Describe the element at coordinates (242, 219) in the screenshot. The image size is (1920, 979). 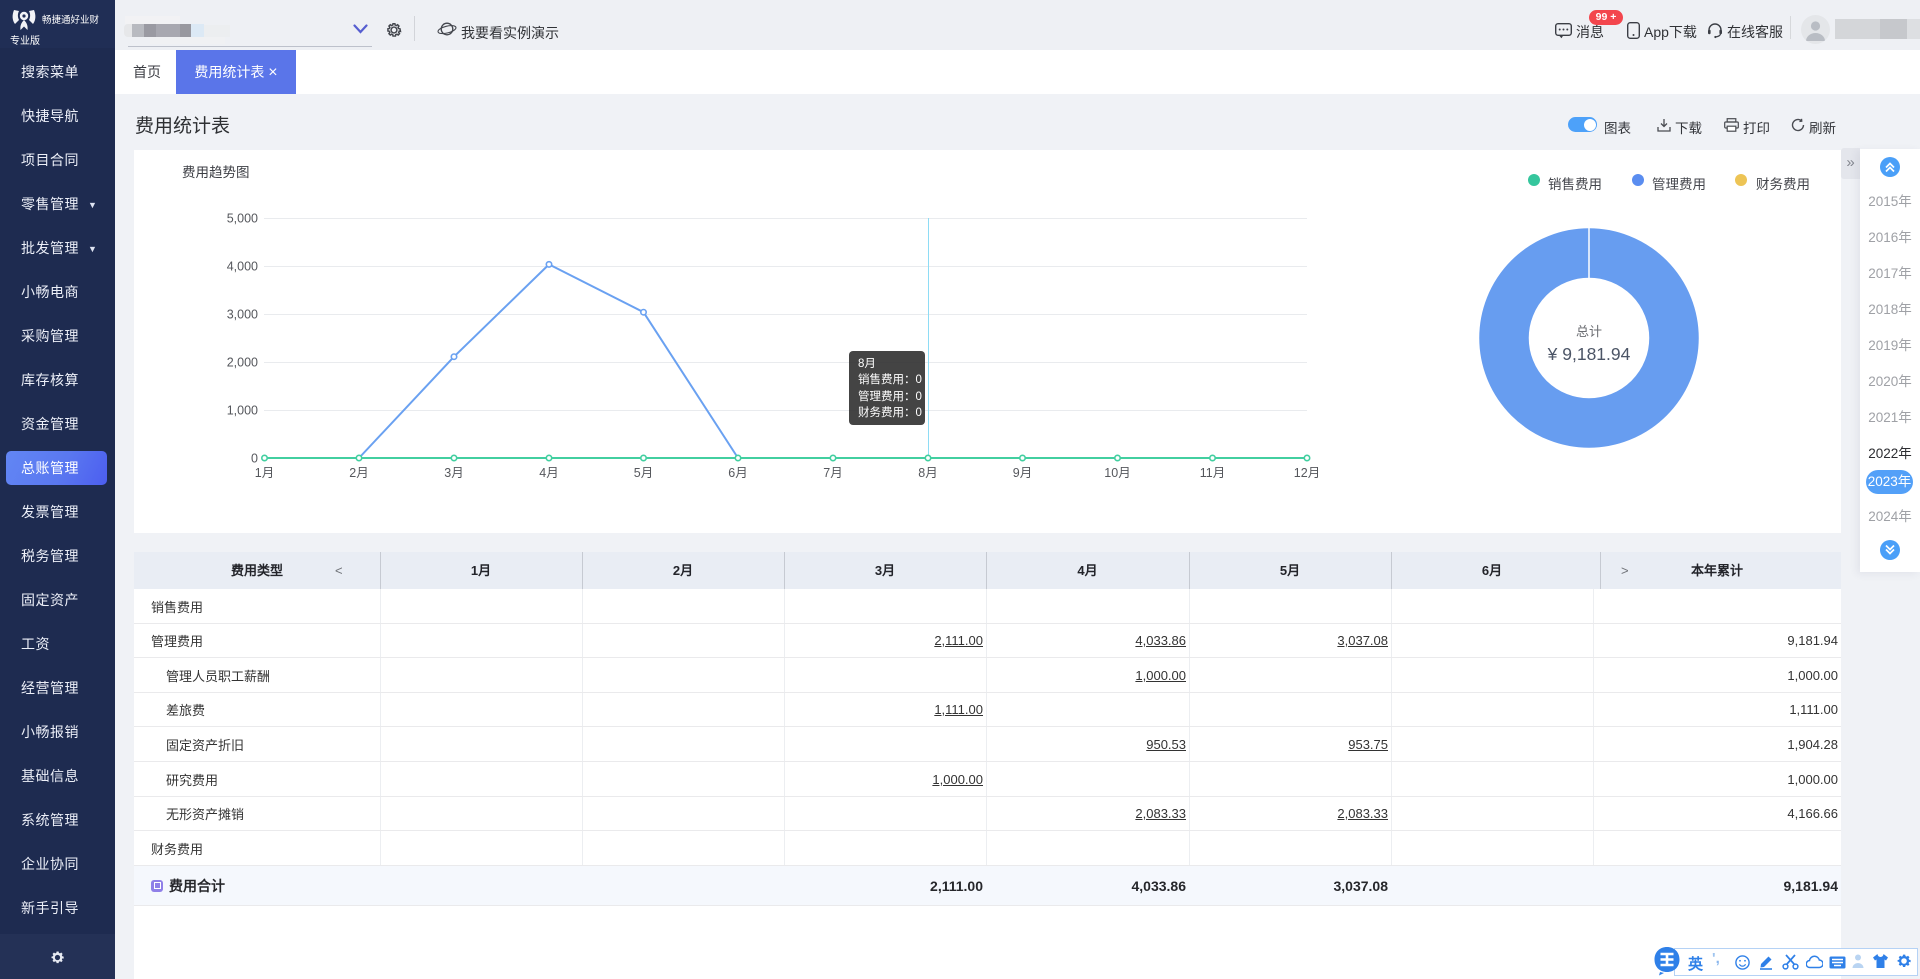
I see `svg-text: 5,000` at that location.